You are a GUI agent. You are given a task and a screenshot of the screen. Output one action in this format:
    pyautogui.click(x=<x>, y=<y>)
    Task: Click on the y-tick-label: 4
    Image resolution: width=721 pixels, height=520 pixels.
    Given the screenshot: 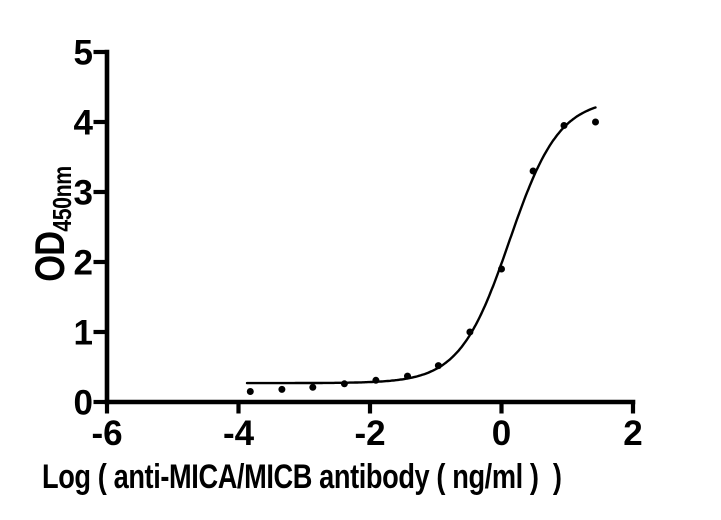 What is the action you would take?
    pyautogui.click(x=84, y=123)
    